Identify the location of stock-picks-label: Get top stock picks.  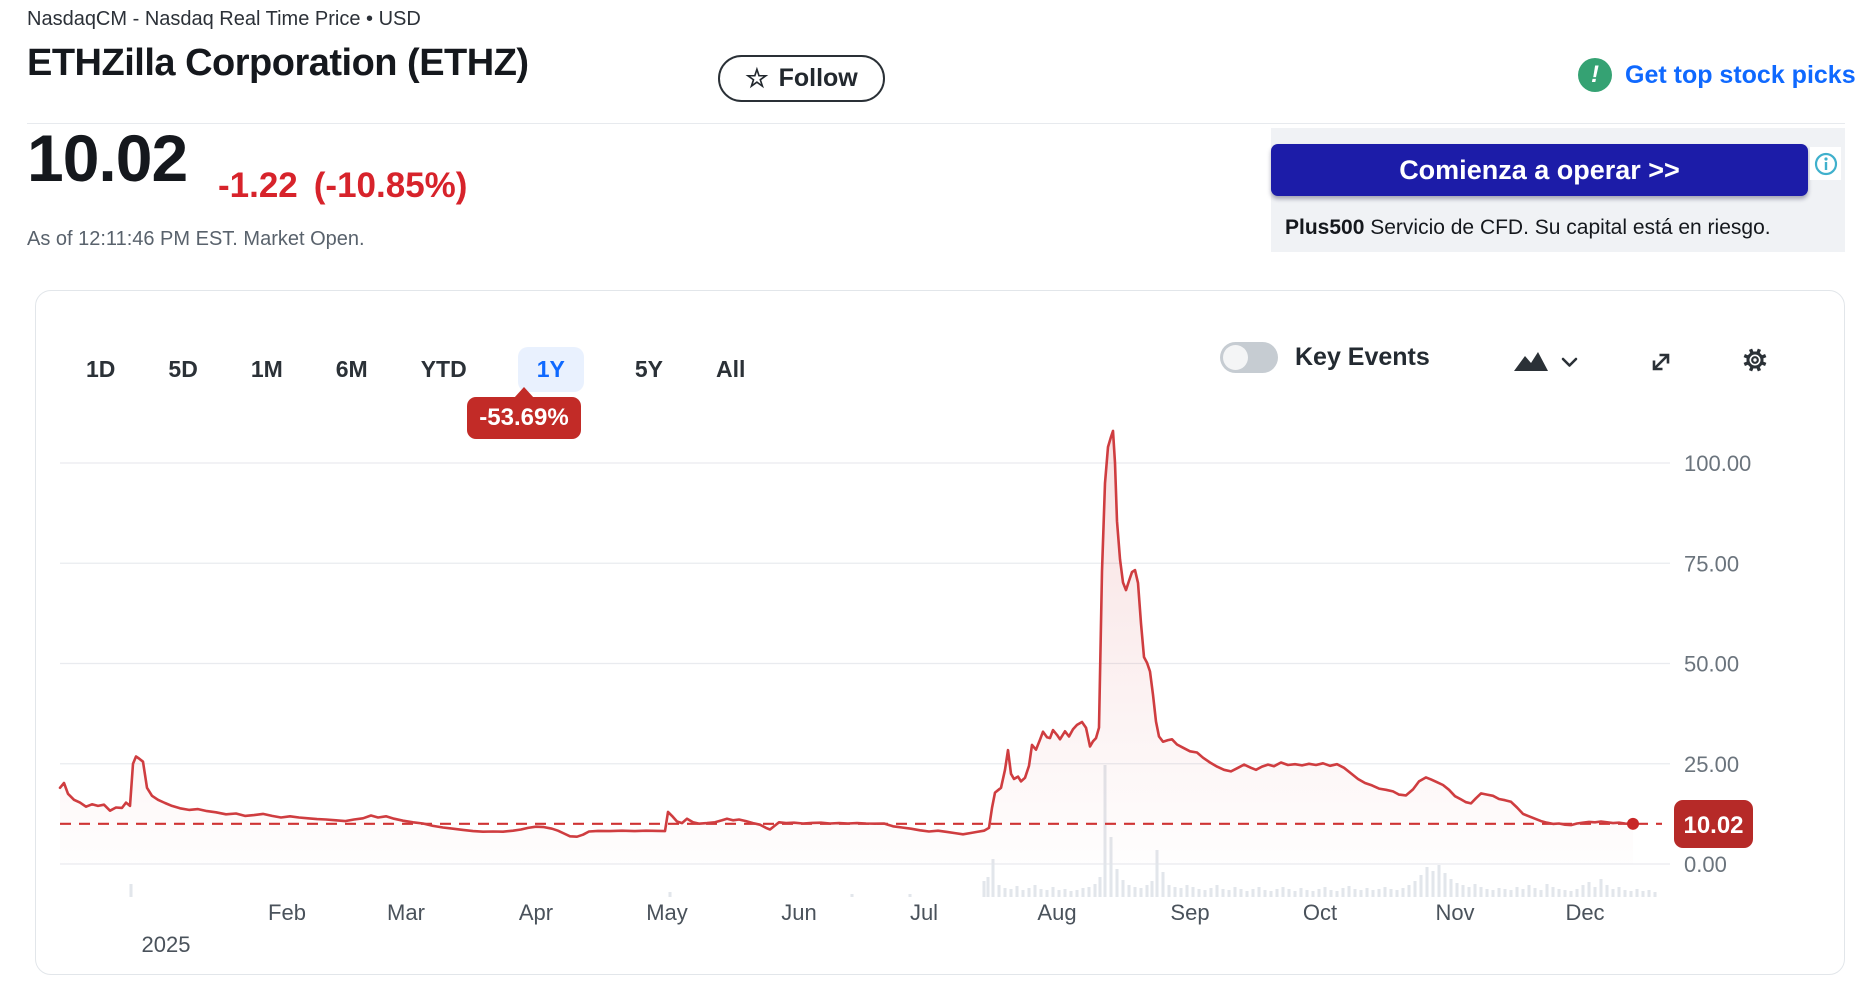
(1740, 74).